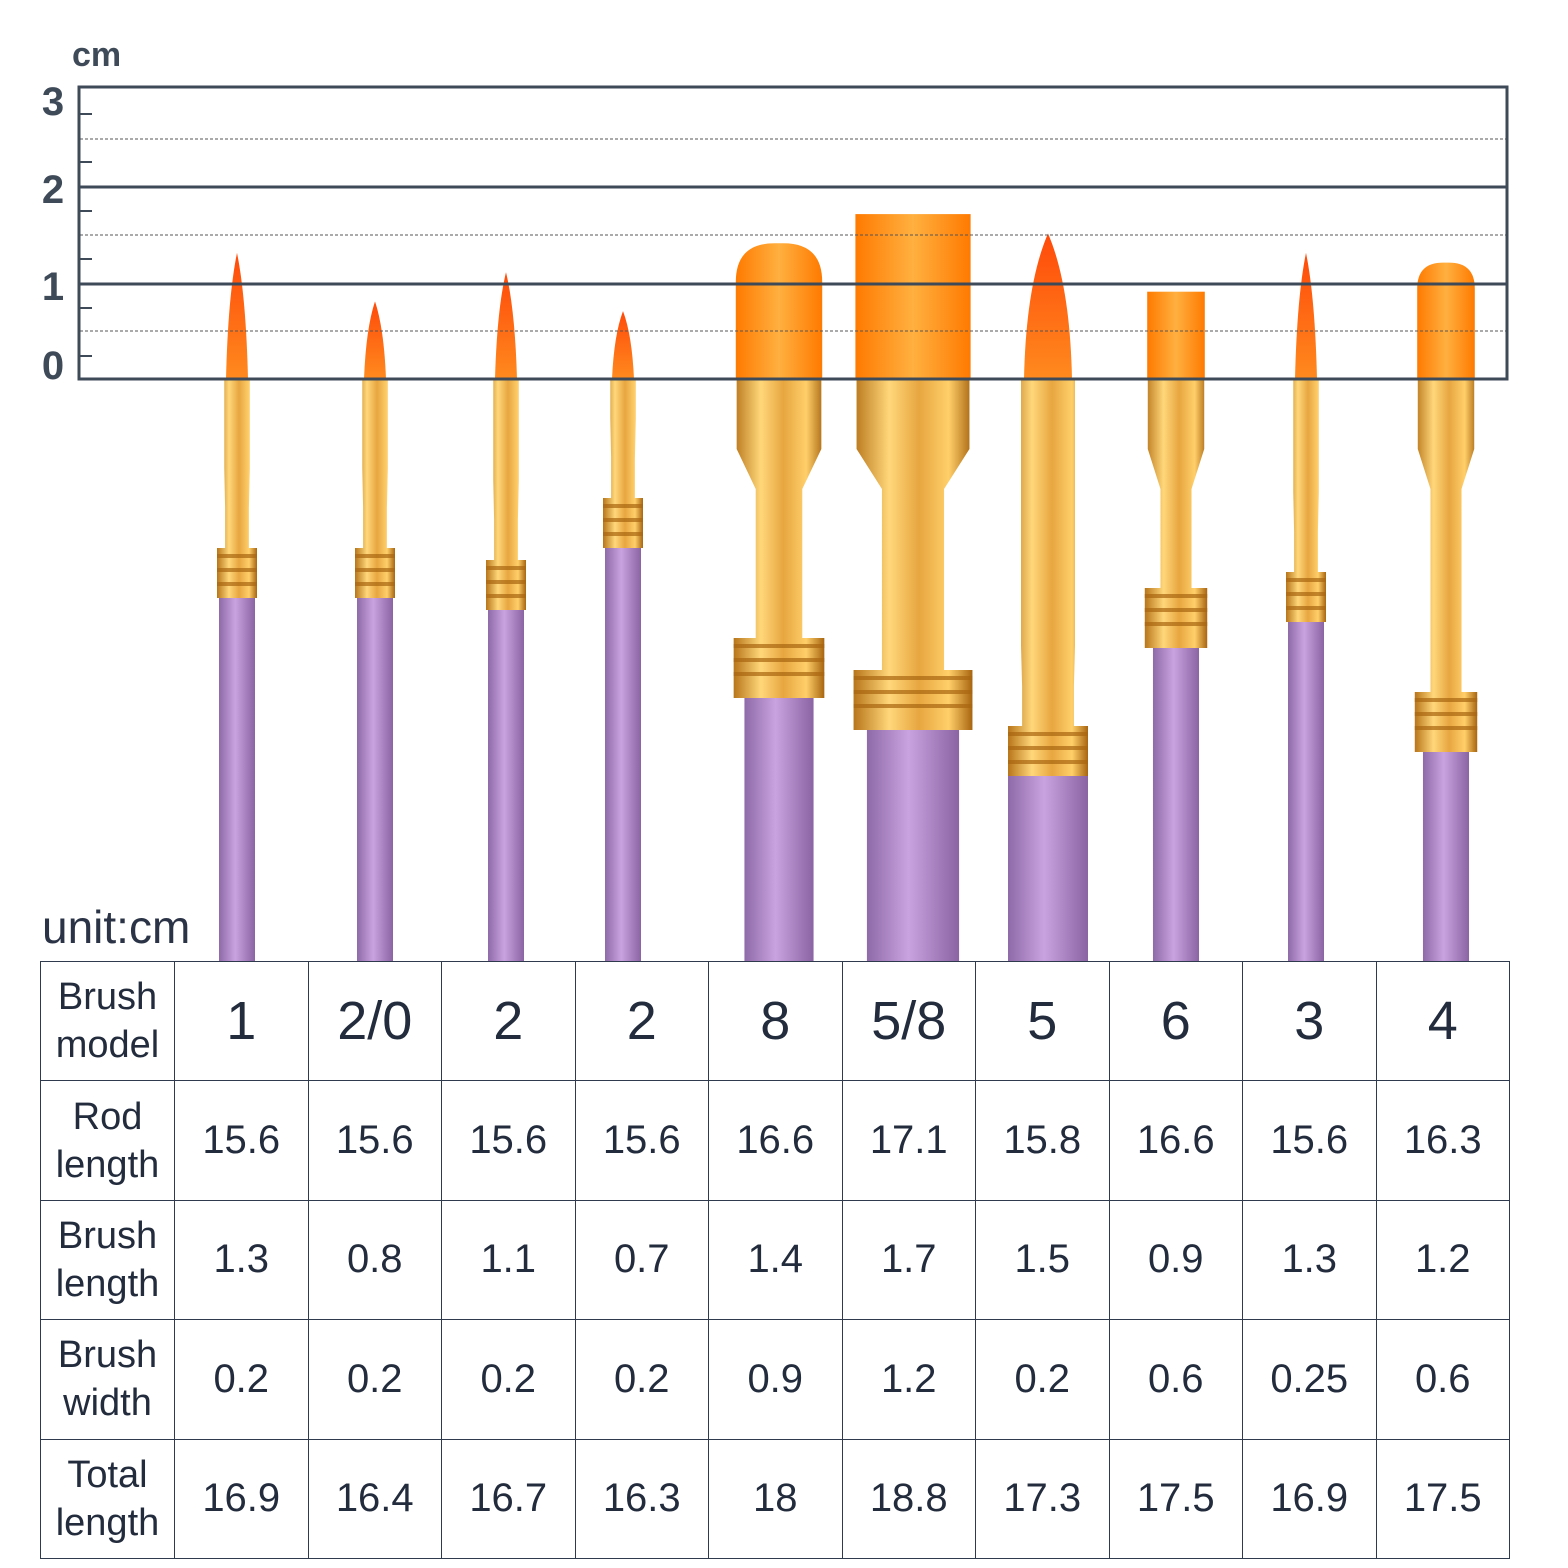 The width and height of the screenshot is (1568, 1568). What do you see at coordinates (107, 1403) in the screenshot?
I see `row-header-text: width` at bounding box center [107, 1403].